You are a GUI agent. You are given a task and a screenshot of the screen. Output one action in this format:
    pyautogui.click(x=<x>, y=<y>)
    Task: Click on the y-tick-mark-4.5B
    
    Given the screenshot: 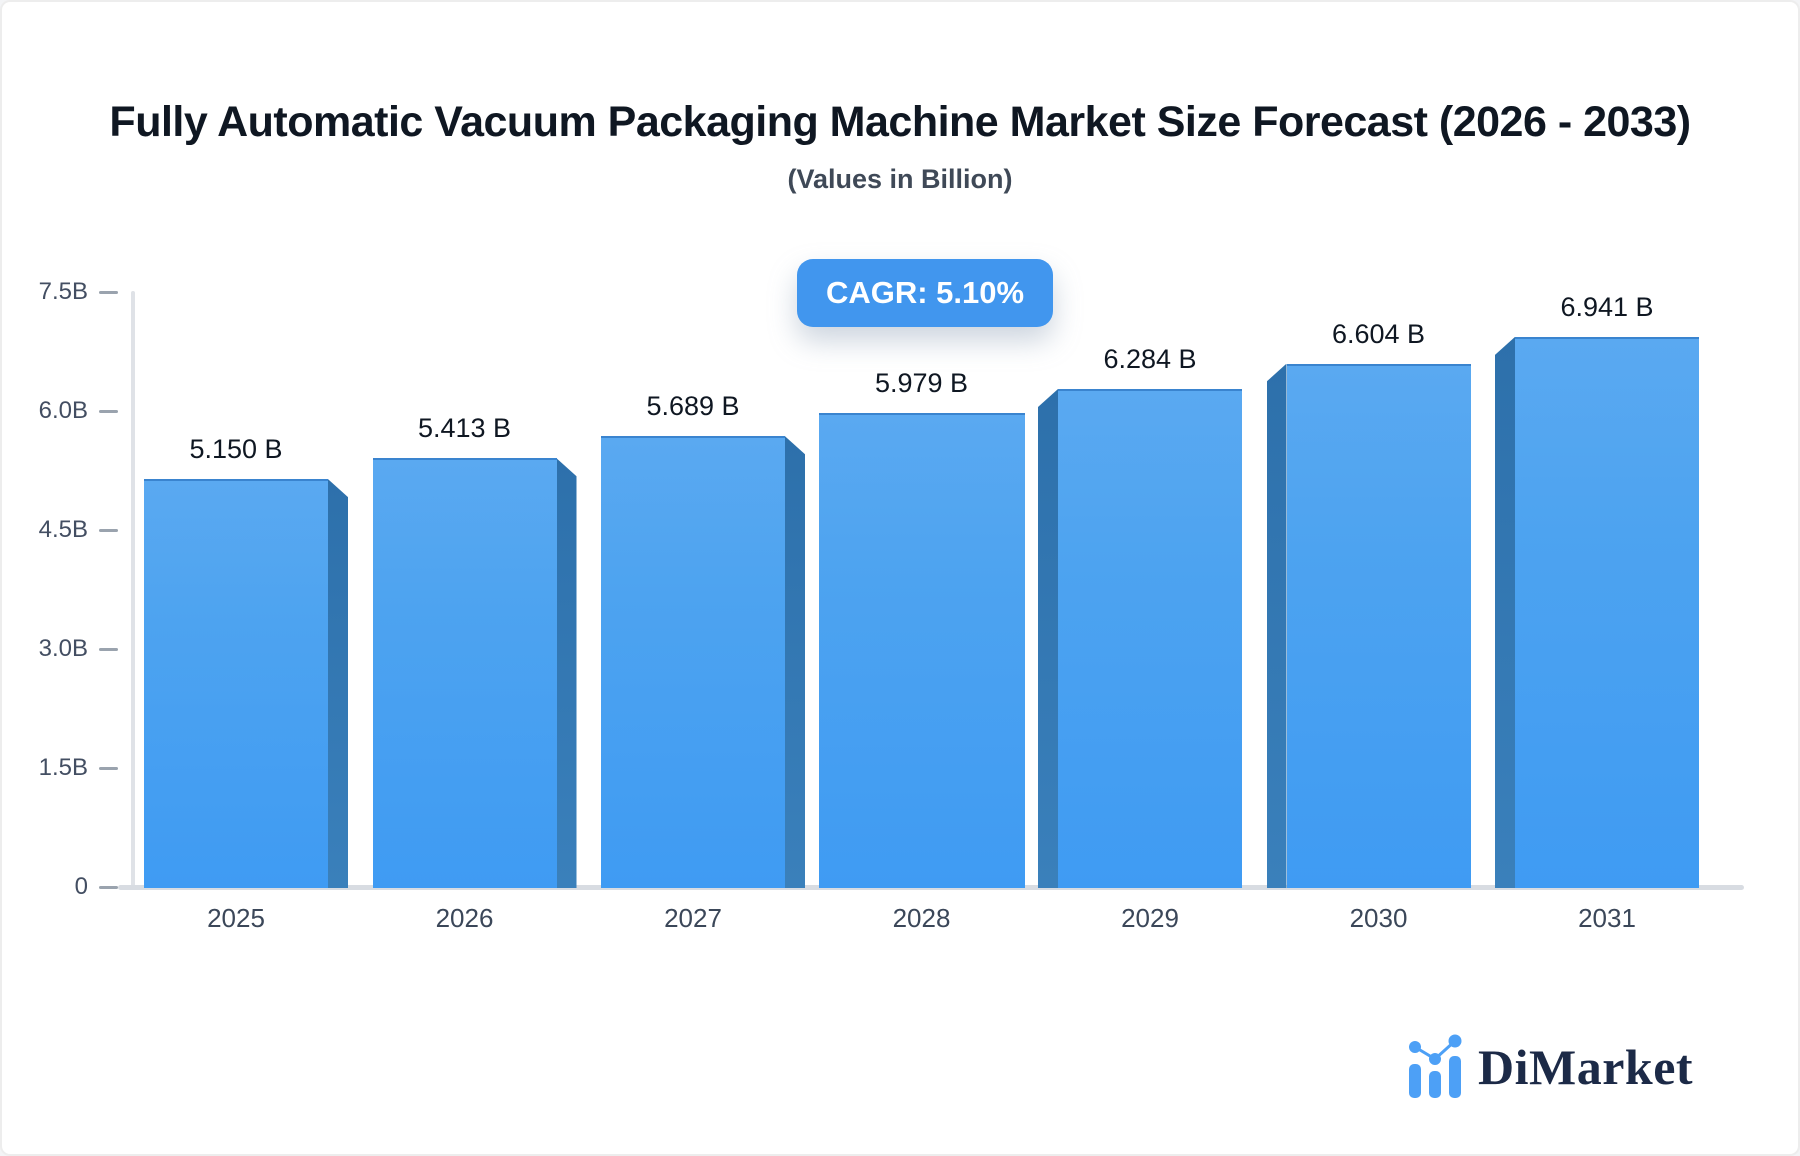 What is the action you would take?
    pyautogui.click(x=108, y=530)
    